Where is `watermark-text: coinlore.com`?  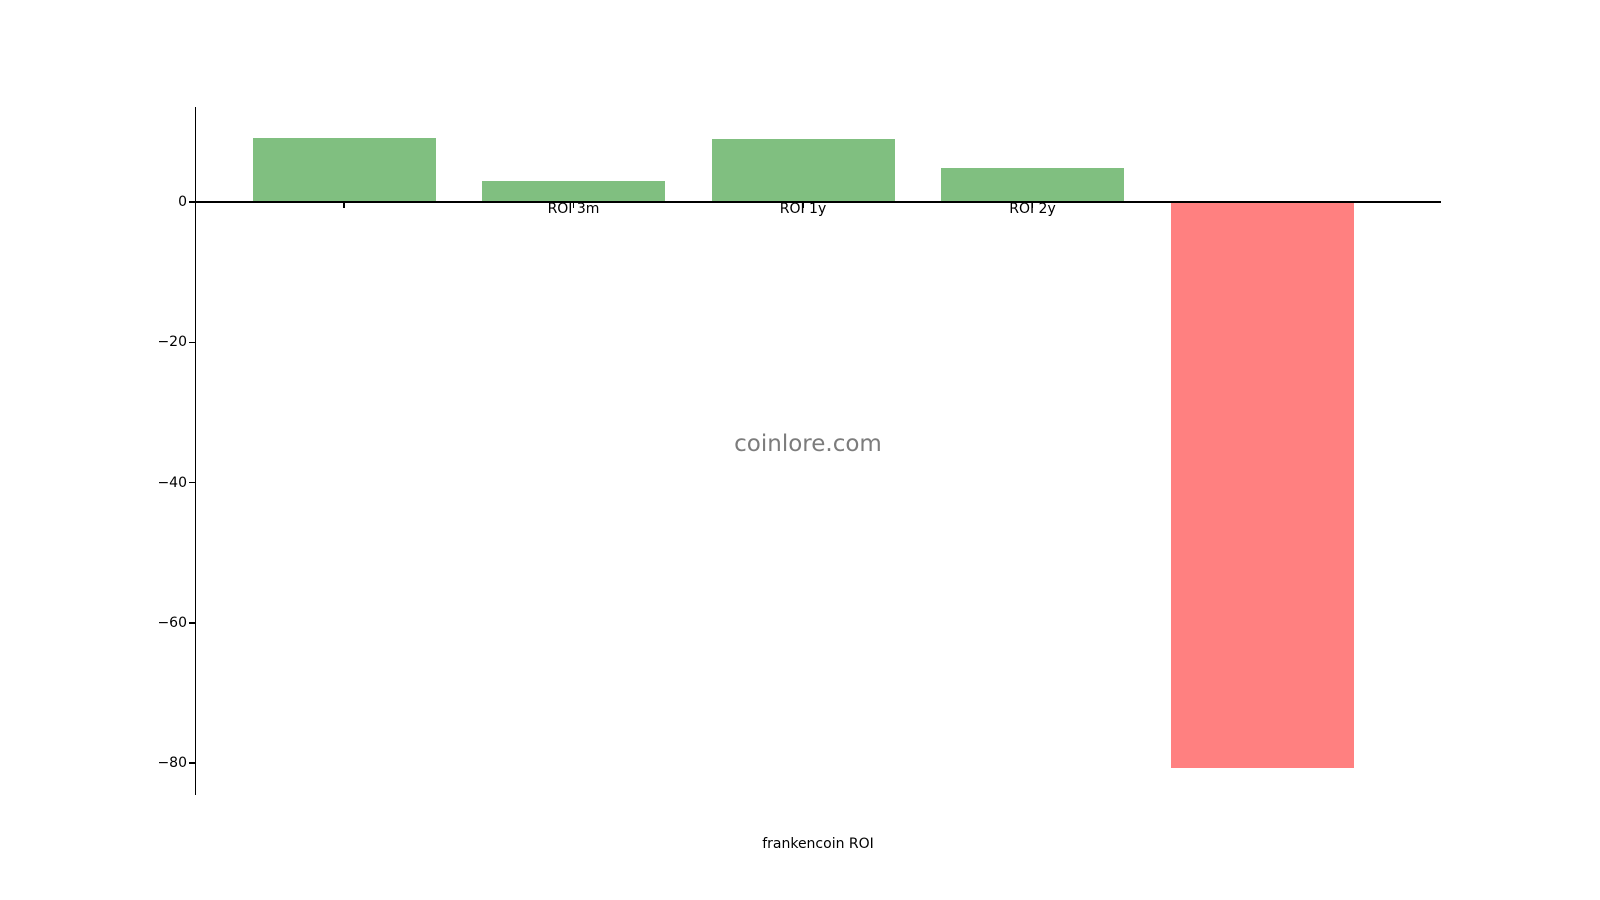
watermark-text: coinlore.com is located at coordinates (808, 444).